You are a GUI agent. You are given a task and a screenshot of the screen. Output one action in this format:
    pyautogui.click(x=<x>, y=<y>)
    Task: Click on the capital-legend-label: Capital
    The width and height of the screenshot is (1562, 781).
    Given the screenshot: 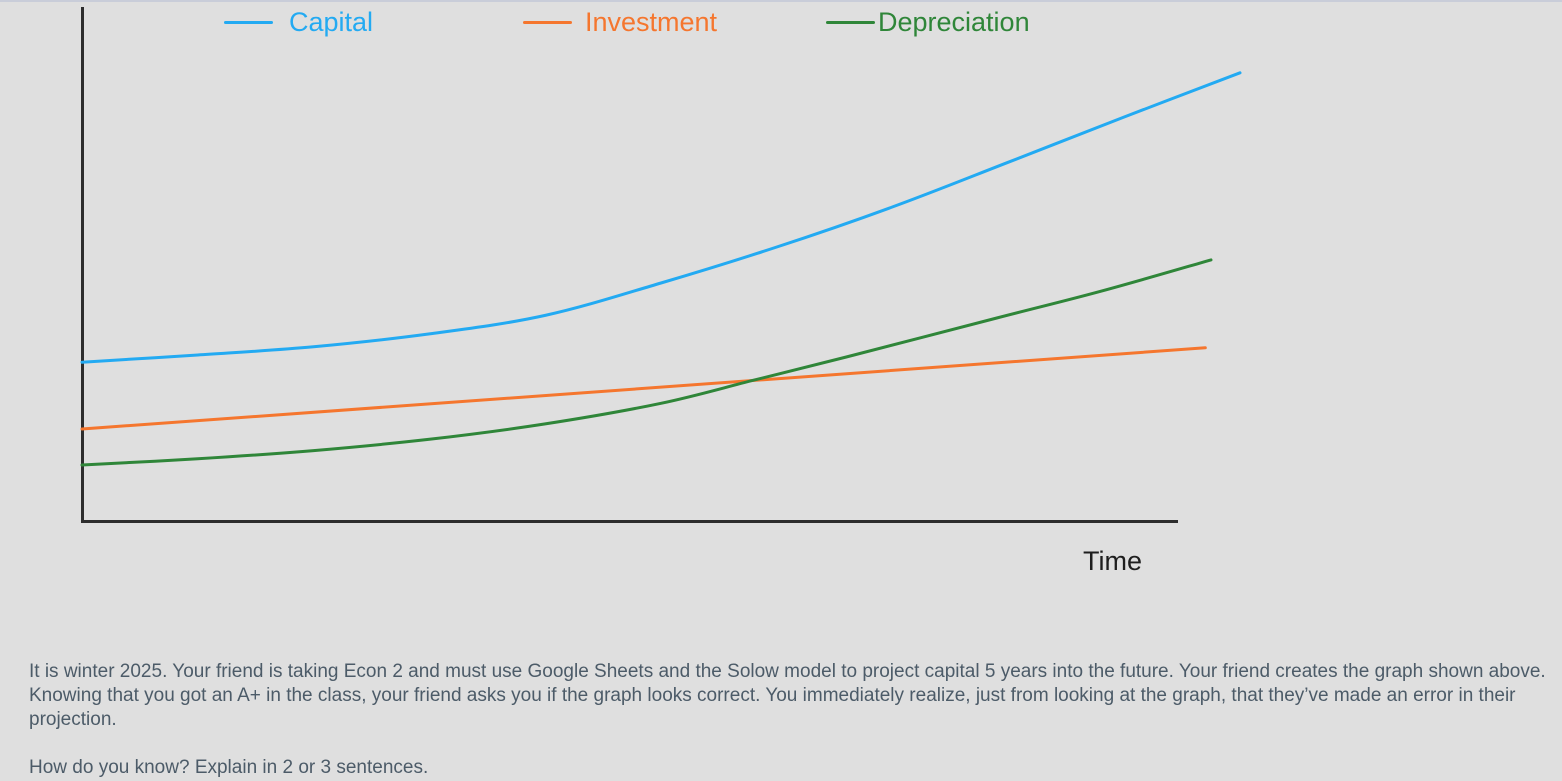 What is the action you would take?
    pyautogui.click(x=331, y=22)
    